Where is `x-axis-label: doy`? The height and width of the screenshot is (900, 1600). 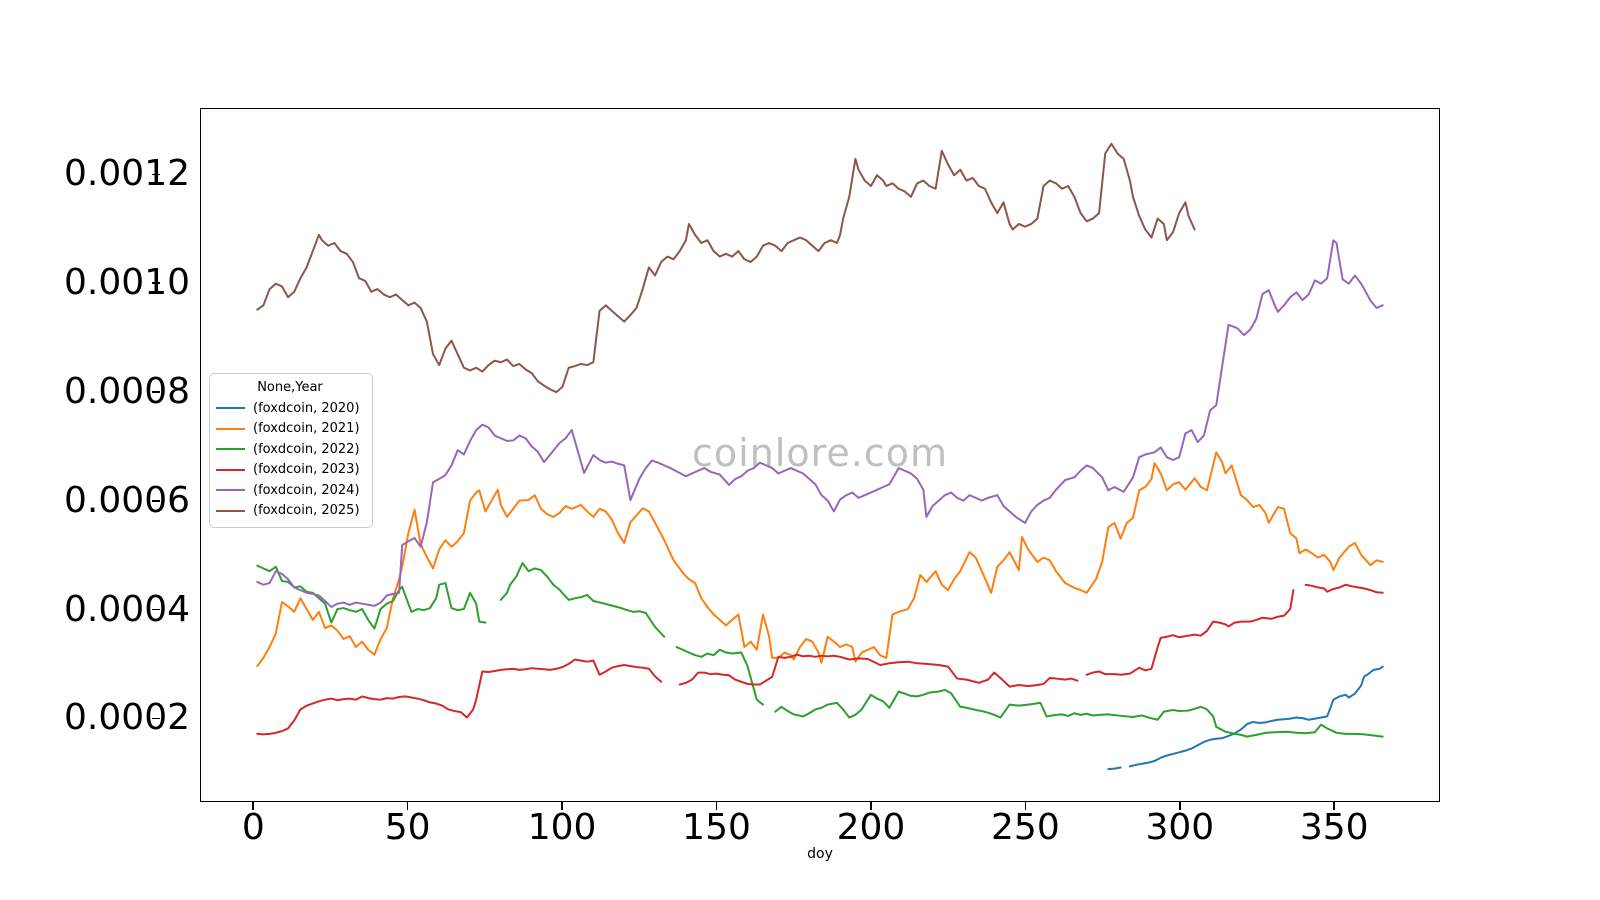
x-axis-label: doy is located at coordinates (820, 854).